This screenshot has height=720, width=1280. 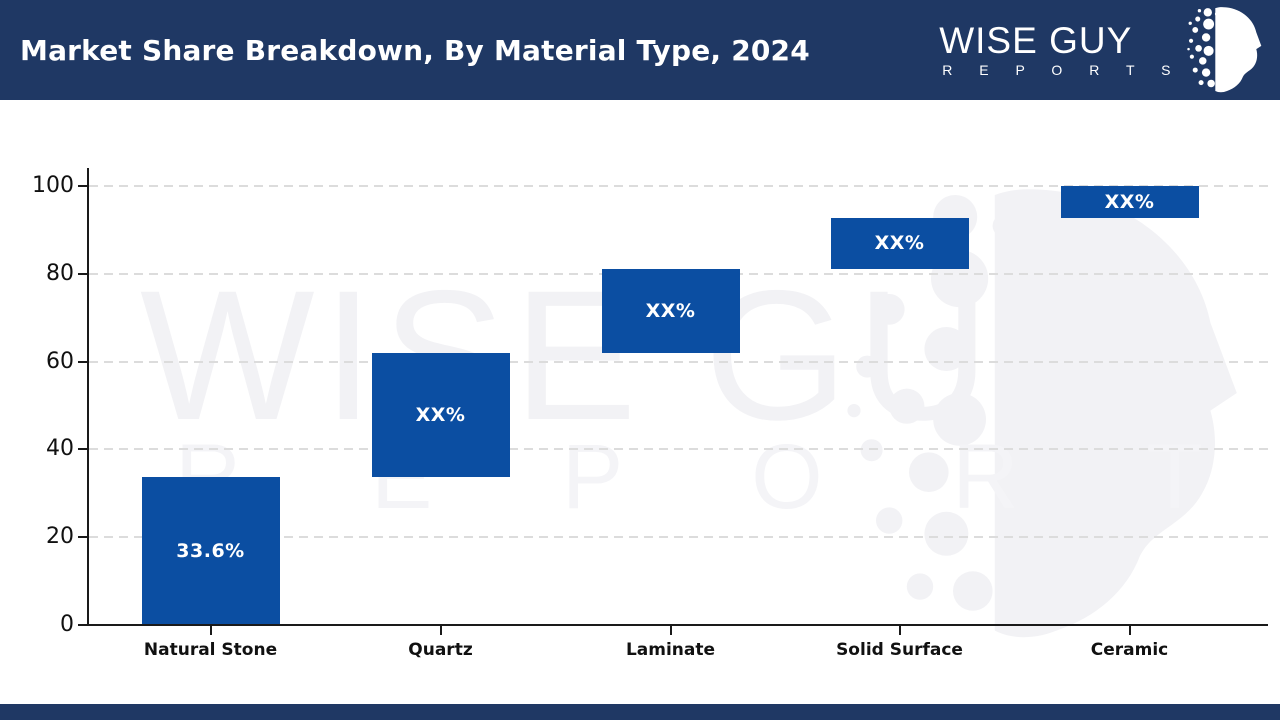 What do you see at coordinates (88, 397) in the screenshot?
I see `y-axis` at bounding box center [88, 397].